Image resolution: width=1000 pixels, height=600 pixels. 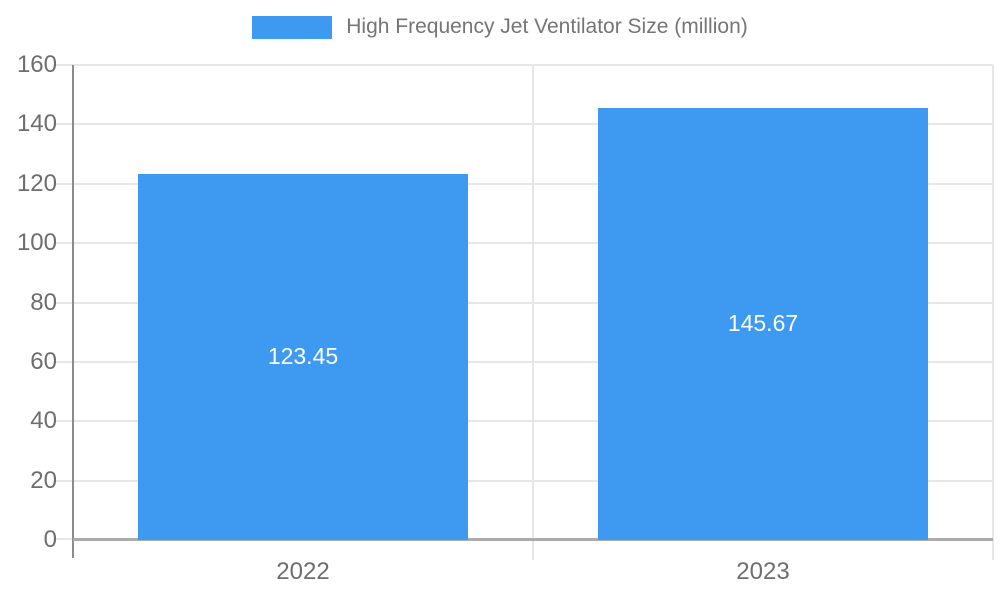 I want to click on x-tick-label-2023: 2023, so click(x=763, y=571).